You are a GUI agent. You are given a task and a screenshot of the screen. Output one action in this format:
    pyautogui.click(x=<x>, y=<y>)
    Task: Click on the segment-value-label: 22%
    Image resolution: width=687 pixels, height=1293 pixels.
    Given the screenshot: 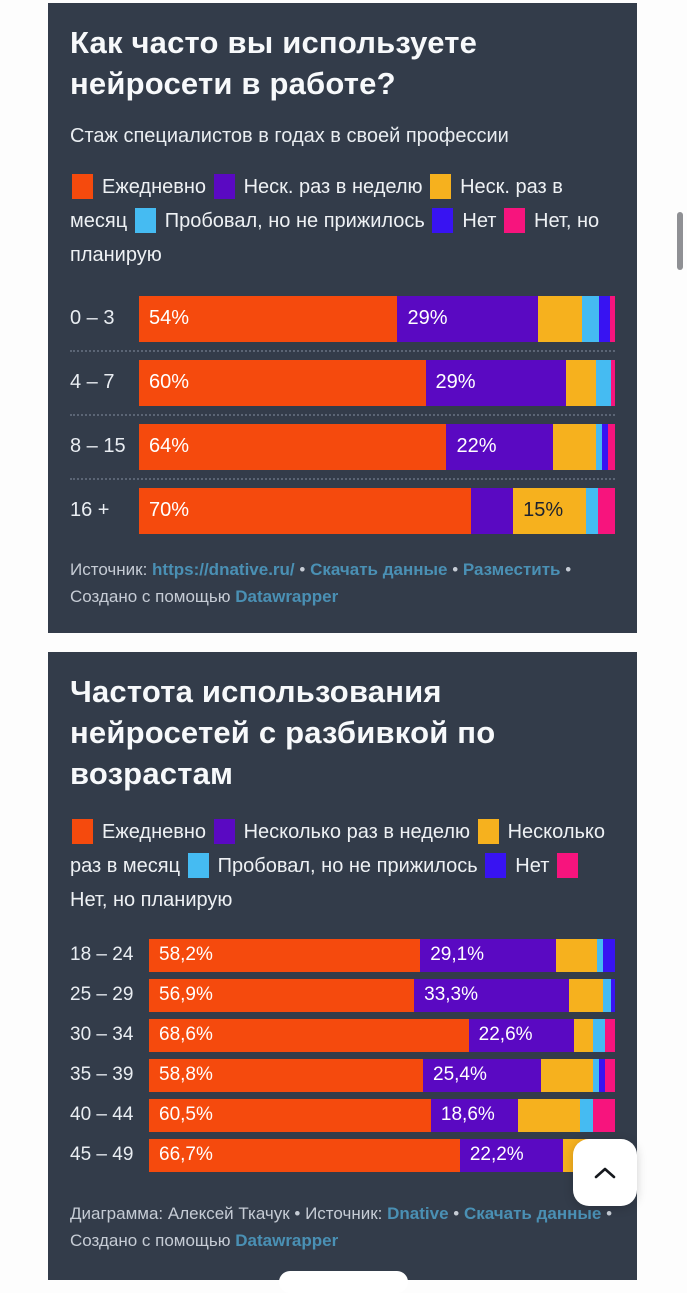 What is the action you would take?
    pyautogui.click(x=476, y=446)
    